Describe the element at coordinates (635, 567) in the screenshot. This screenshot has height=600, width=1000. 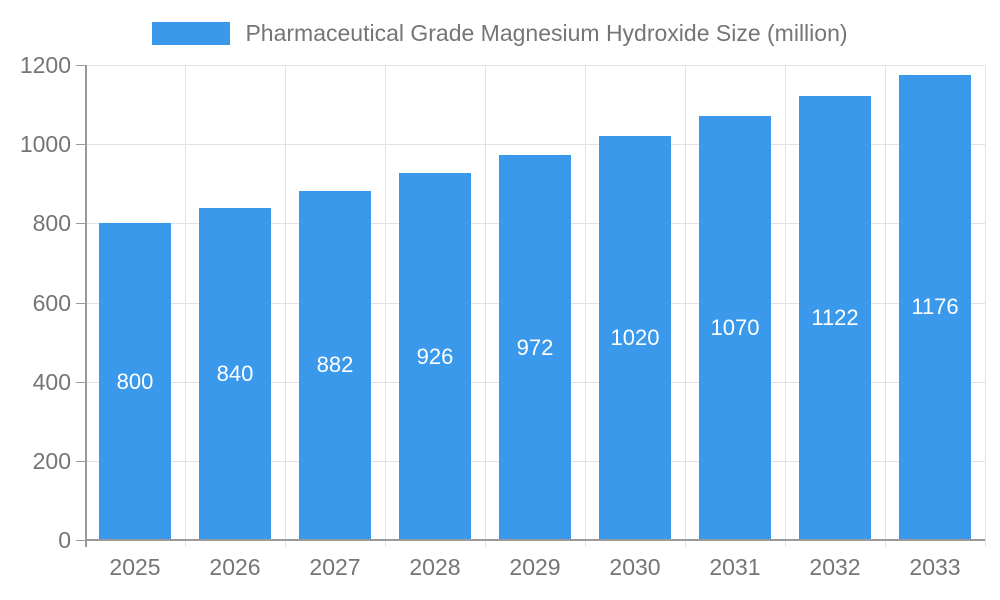
I see `x-tick-label: 2030` at that location.